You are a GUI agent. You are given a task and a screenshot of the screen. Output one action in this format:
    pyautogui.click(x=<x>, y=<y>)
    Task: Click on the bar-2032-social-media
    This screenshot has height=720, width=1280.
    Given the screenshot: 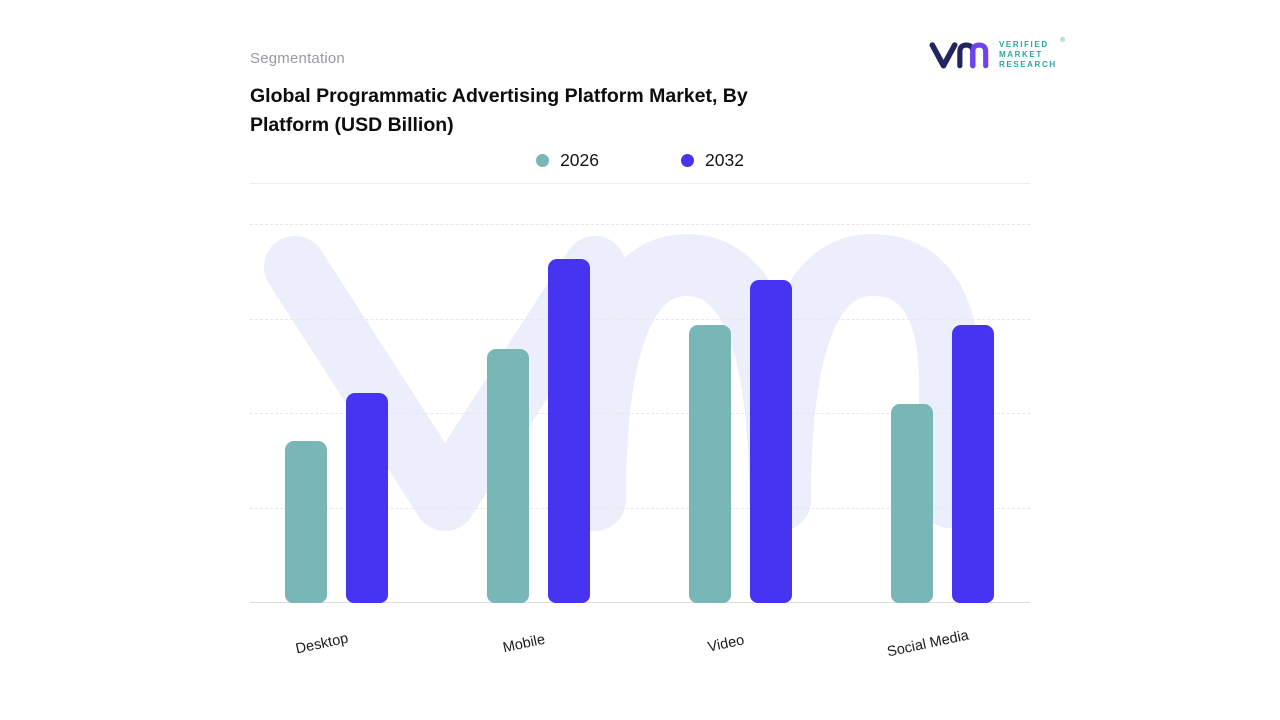 What is the action you would take?
    pyautogui.click(x=973, y=464)
    